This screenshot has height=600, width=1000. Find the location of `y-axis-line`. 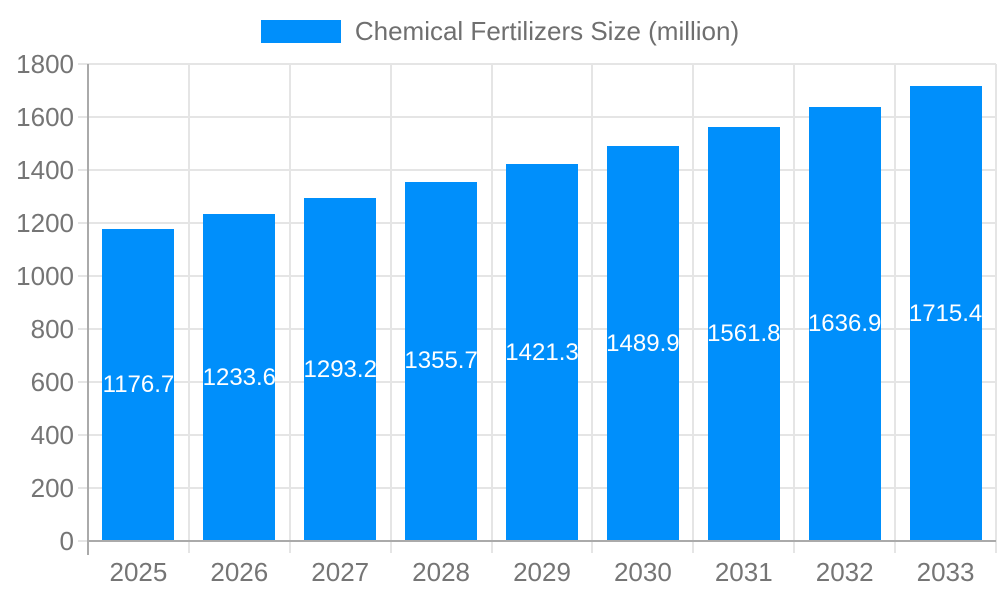

y-axis-line is located at coordinates (88, 309).